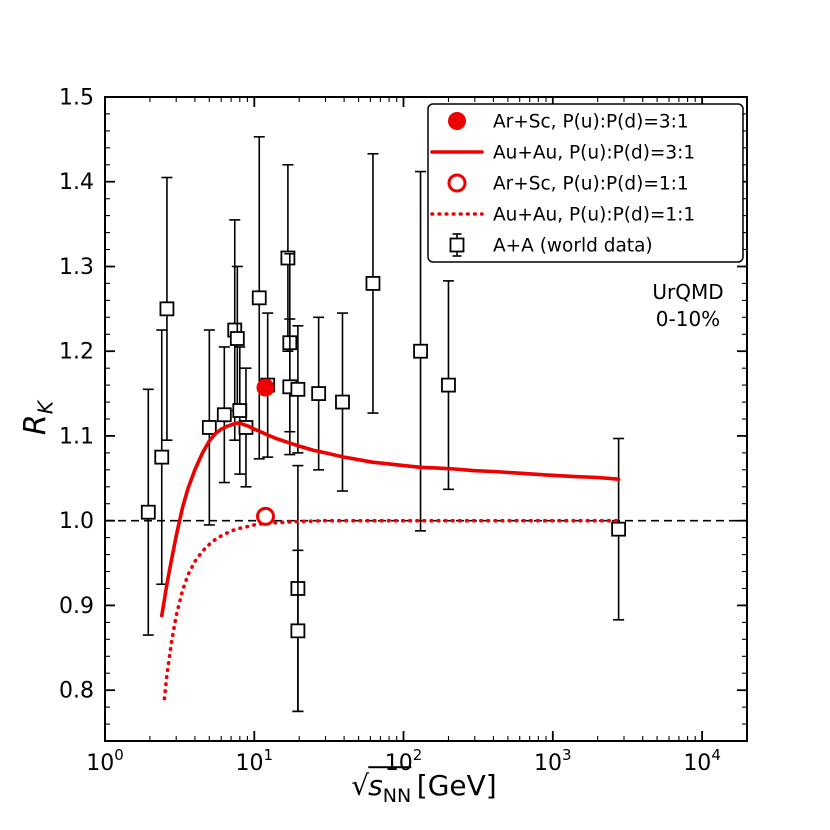 The height and width of the screenshot is (830, 830). Describe the element at coordinates (456, 786) in the screenshot. I see `x-axis-unit: [GeV]` at that location.